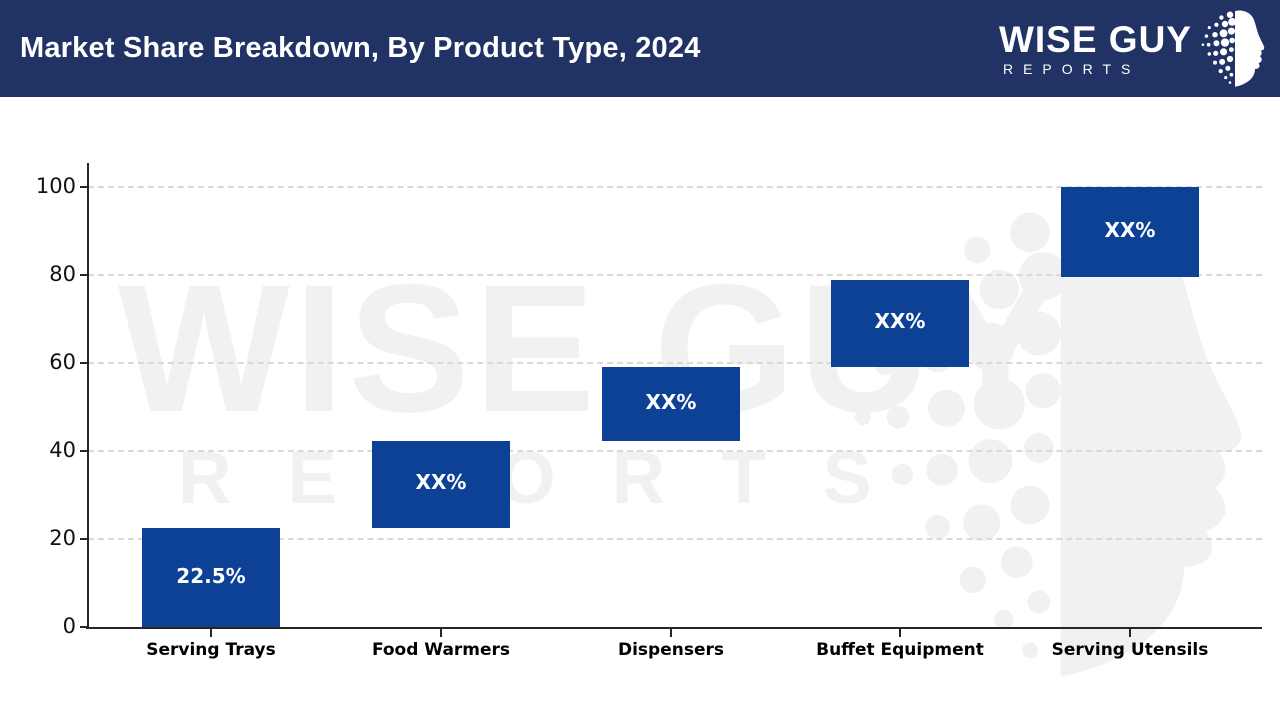 The height and width of the screenshot is (720, 1280). I want to click on bar-buffet-equipment, so click(900, 323).